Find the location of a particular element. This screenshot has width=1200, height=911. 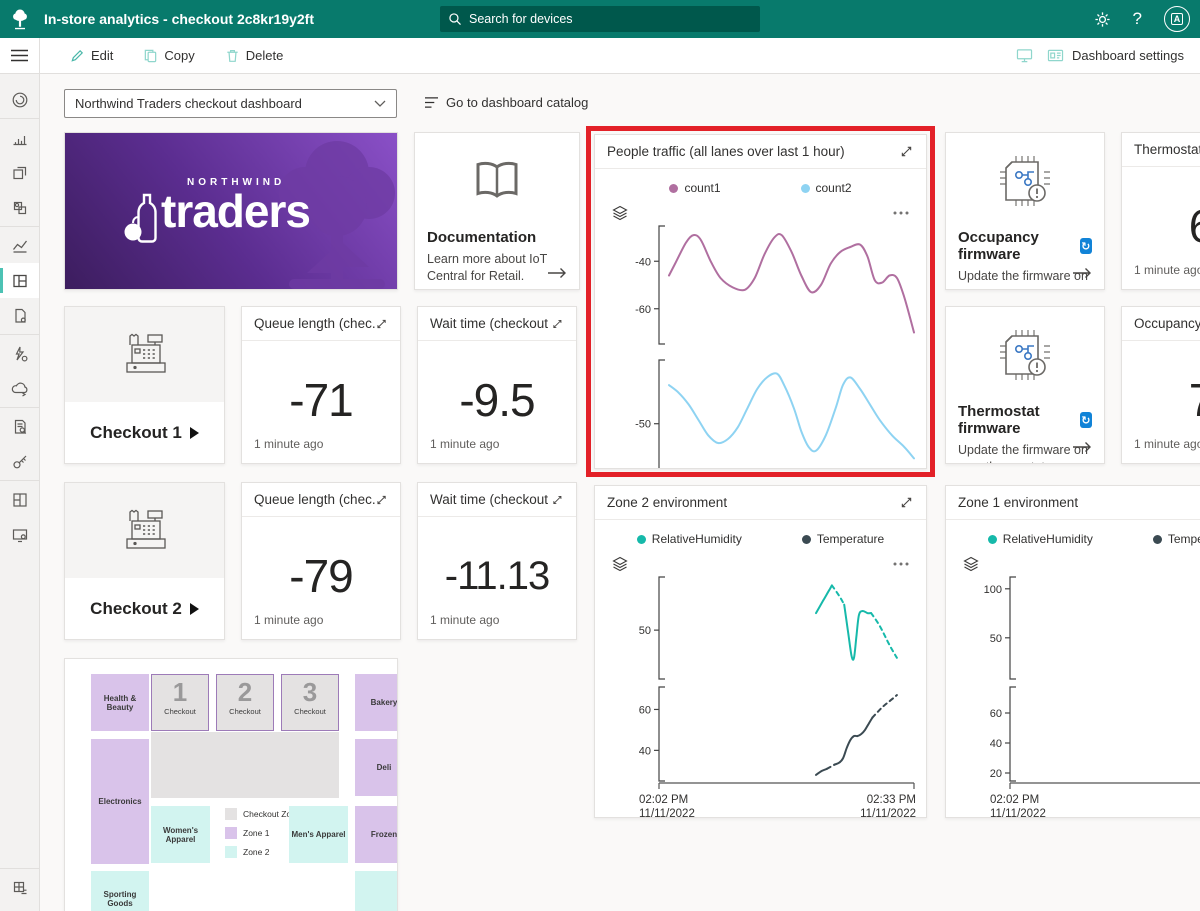

sidebar-item-data-export is located at coordinates (19, 388).